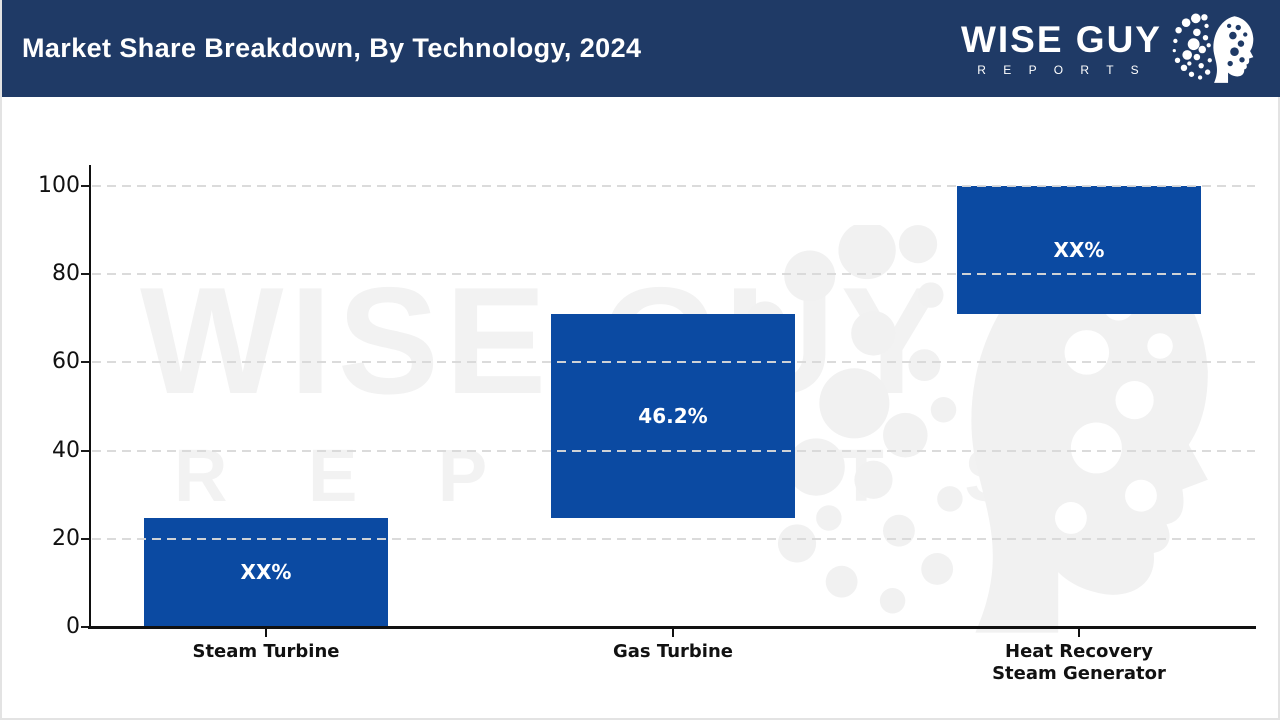 The image size is (1280, 720). I want to click on x-category-label-steam-turbine: Steam Turbine, so click(266, 651).